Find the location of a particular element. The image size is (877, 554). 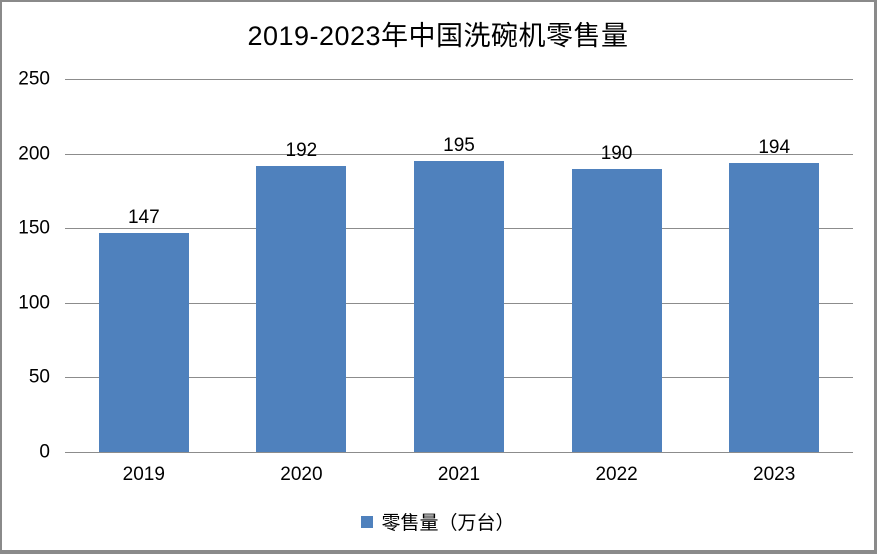

bar-2021 is located at coordinates (458, 306).